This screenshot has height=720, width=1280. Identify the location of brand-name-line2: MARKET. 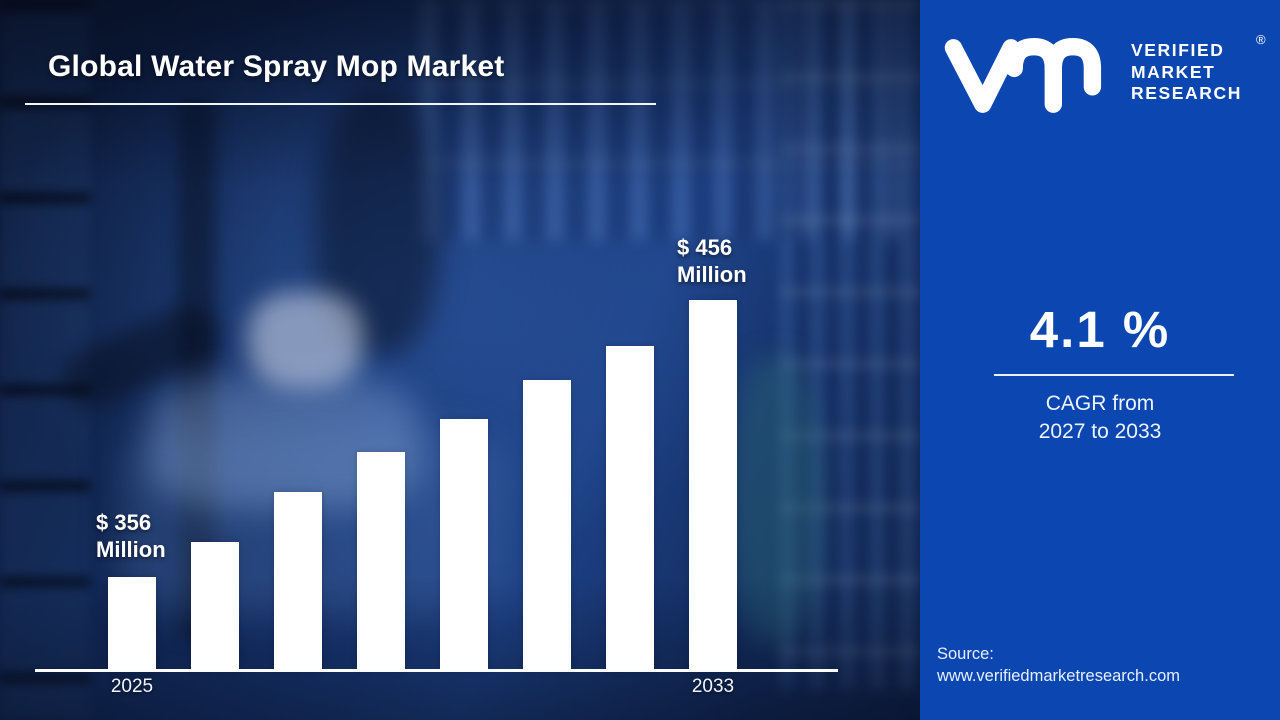
(1173, 71).